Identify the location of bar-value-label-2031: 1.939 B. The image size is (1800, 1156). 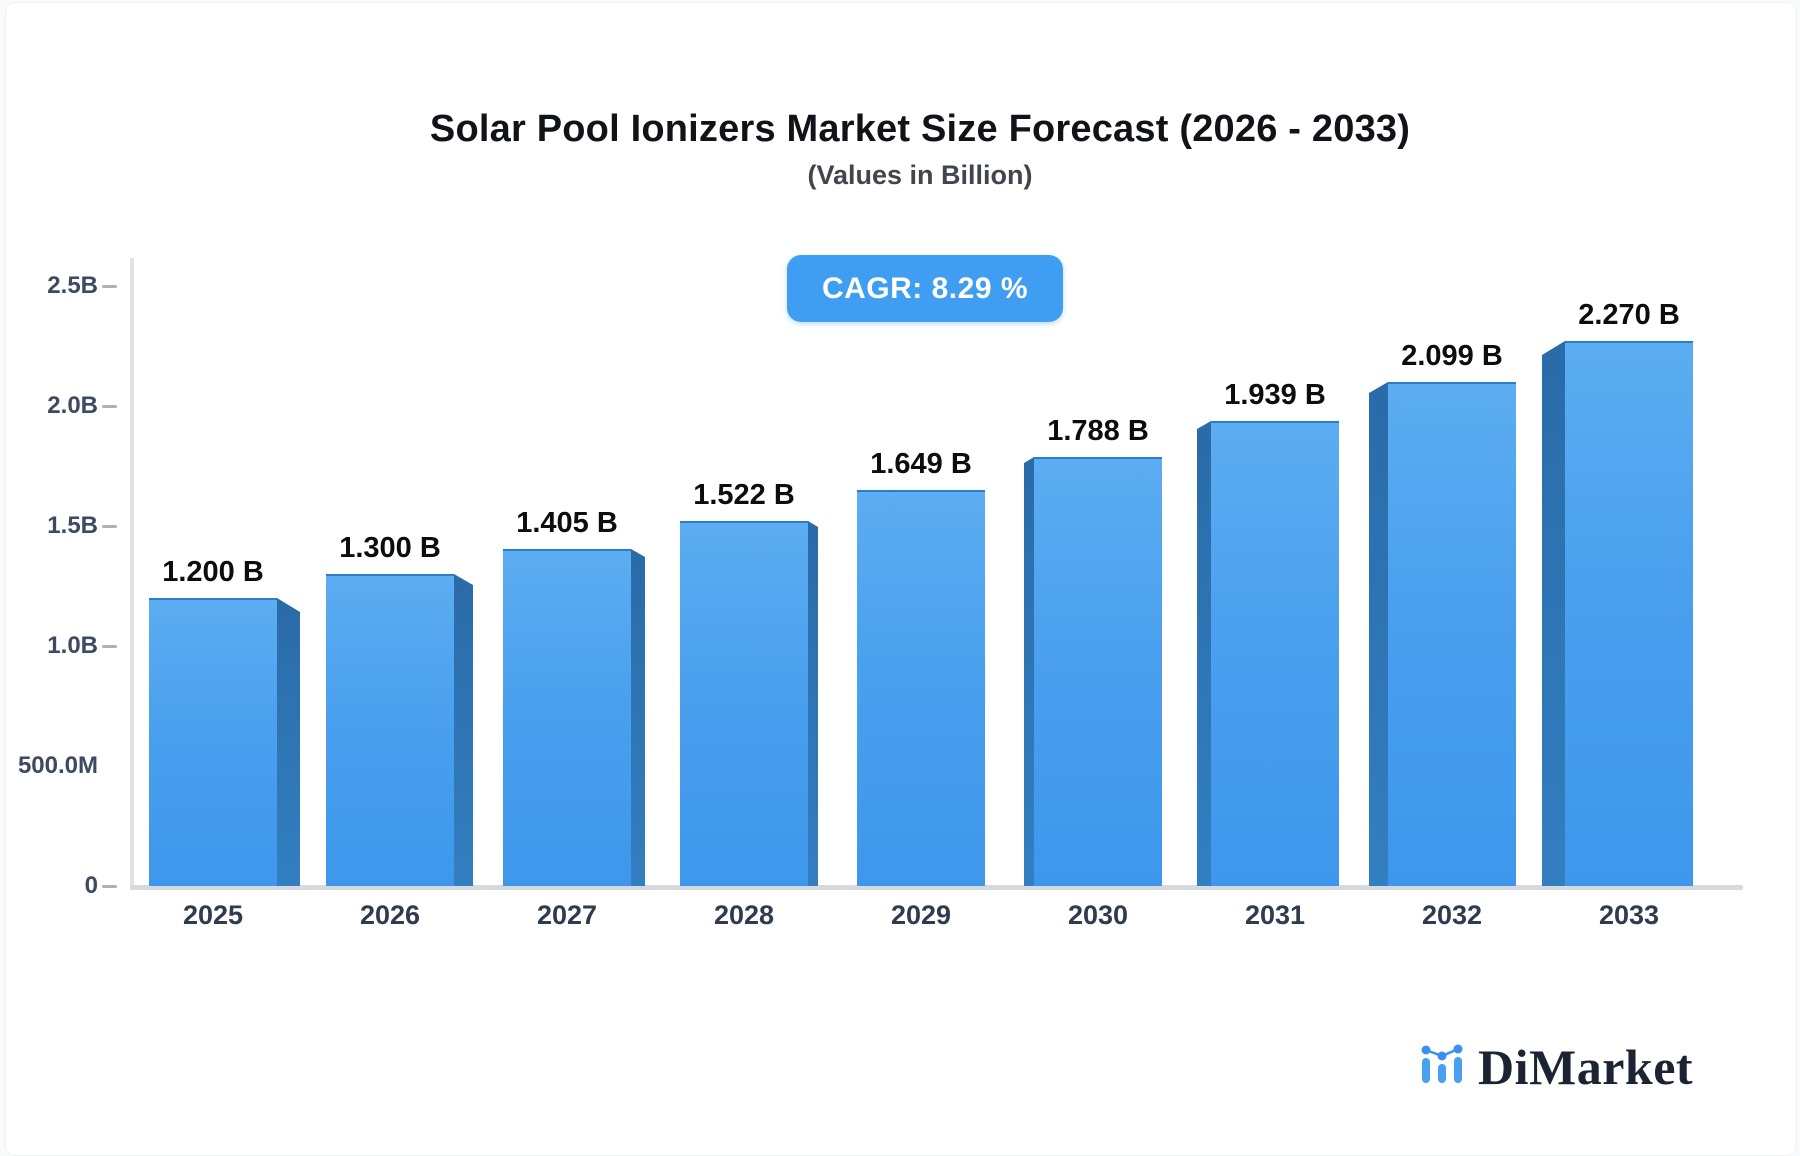
(1275, 395).